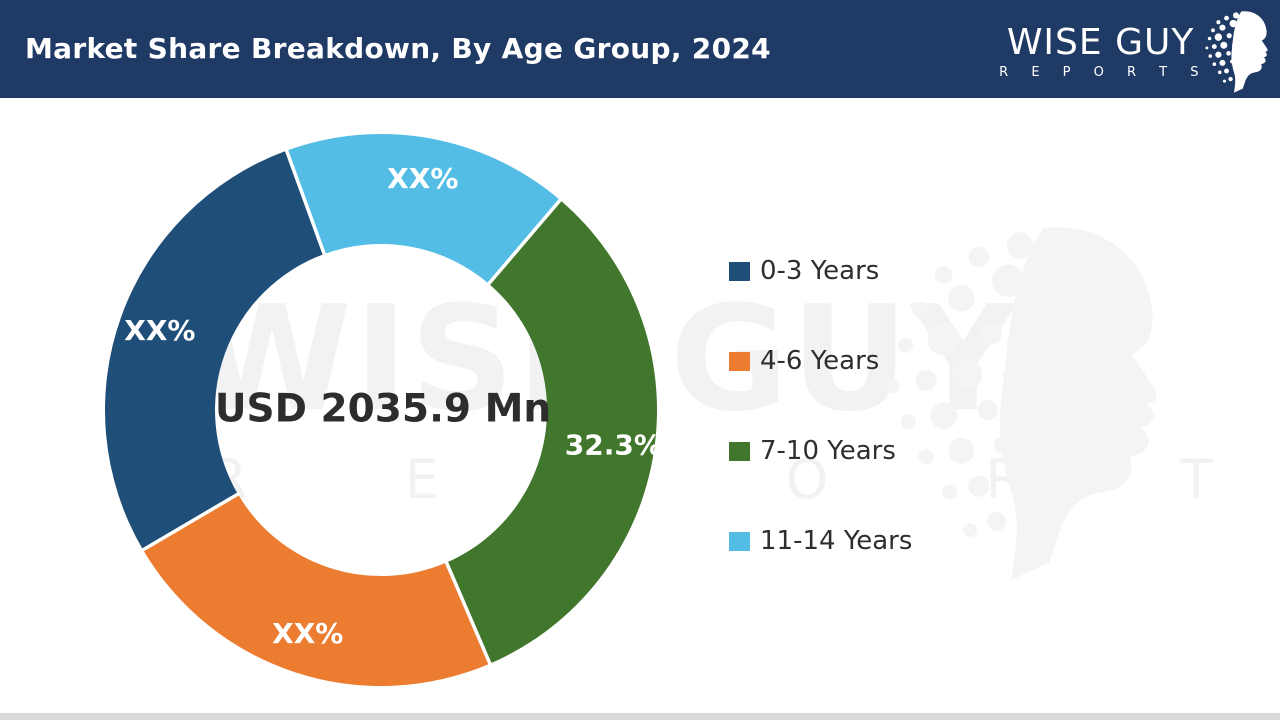  What do you see at coordinates (316, 590) in the screenshot?
I see `donut-segment-4-6-years` at bounding box center [316, 590].